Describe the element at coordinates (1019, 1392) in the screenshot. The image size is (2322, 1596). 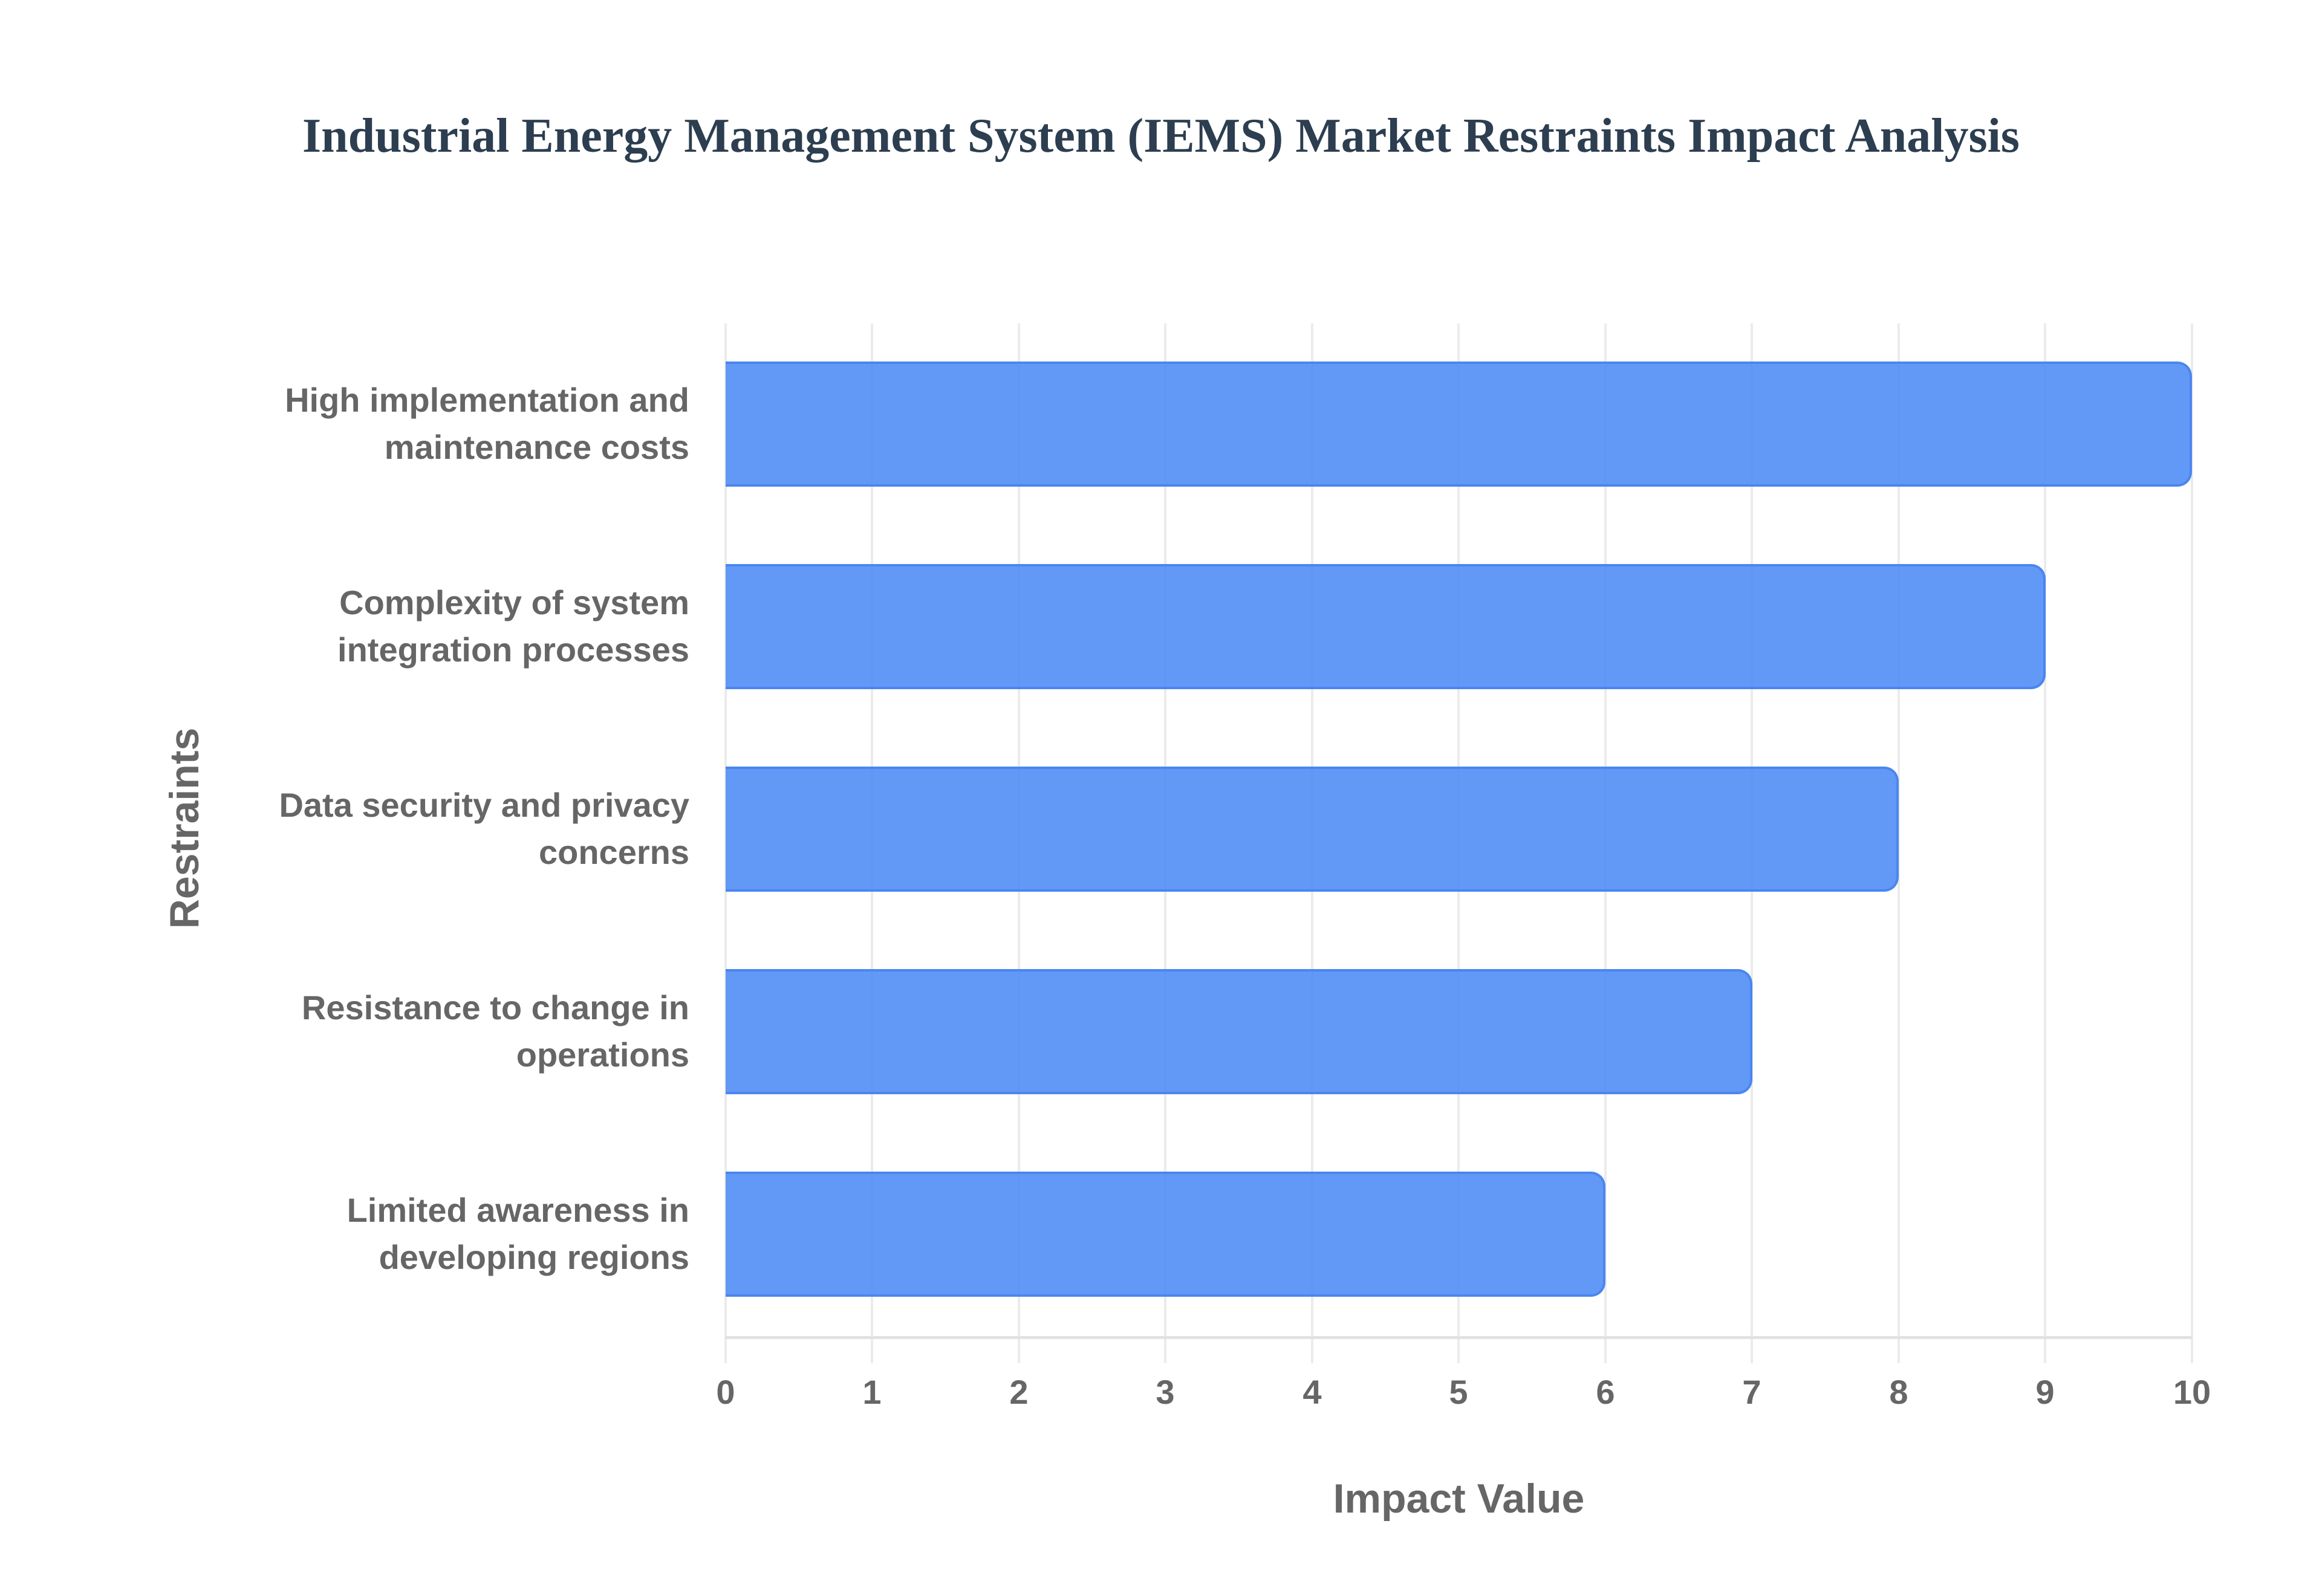
I see `x-tick-label: 2` at that location.